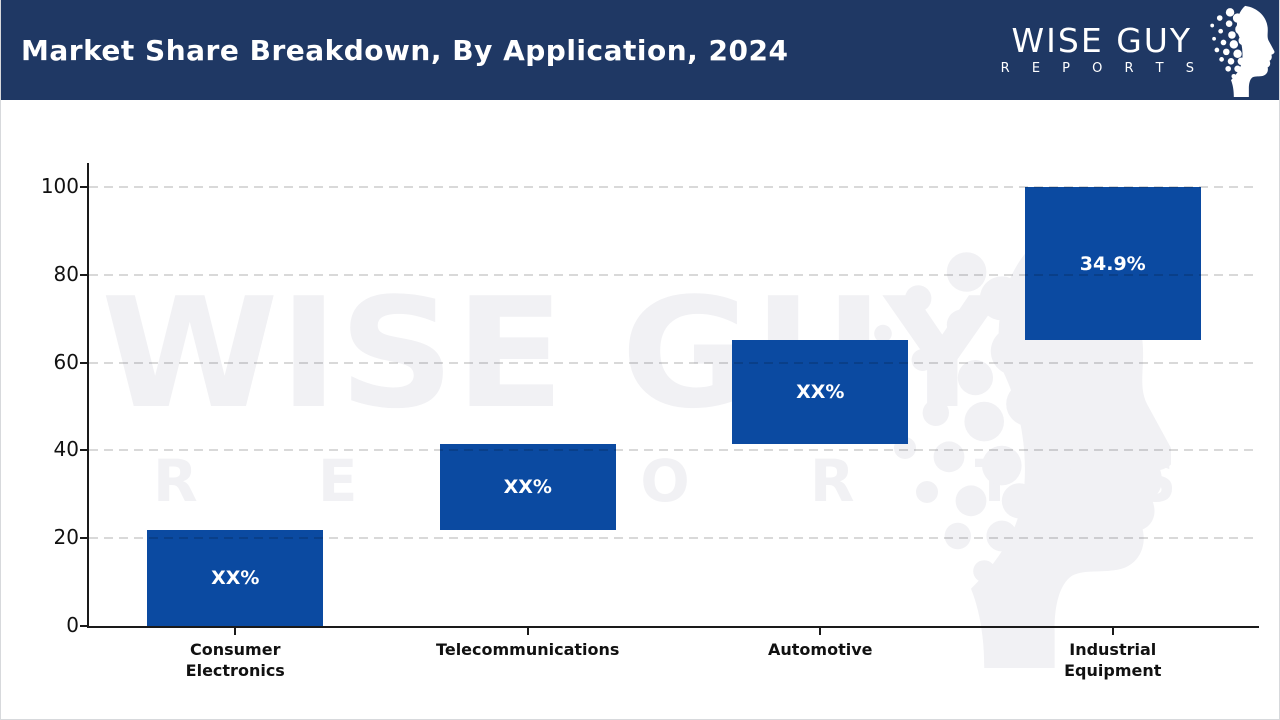 The height and width of the screenshot is (720, 1280). I want to click on x-axis-spine, so click(673, 627).